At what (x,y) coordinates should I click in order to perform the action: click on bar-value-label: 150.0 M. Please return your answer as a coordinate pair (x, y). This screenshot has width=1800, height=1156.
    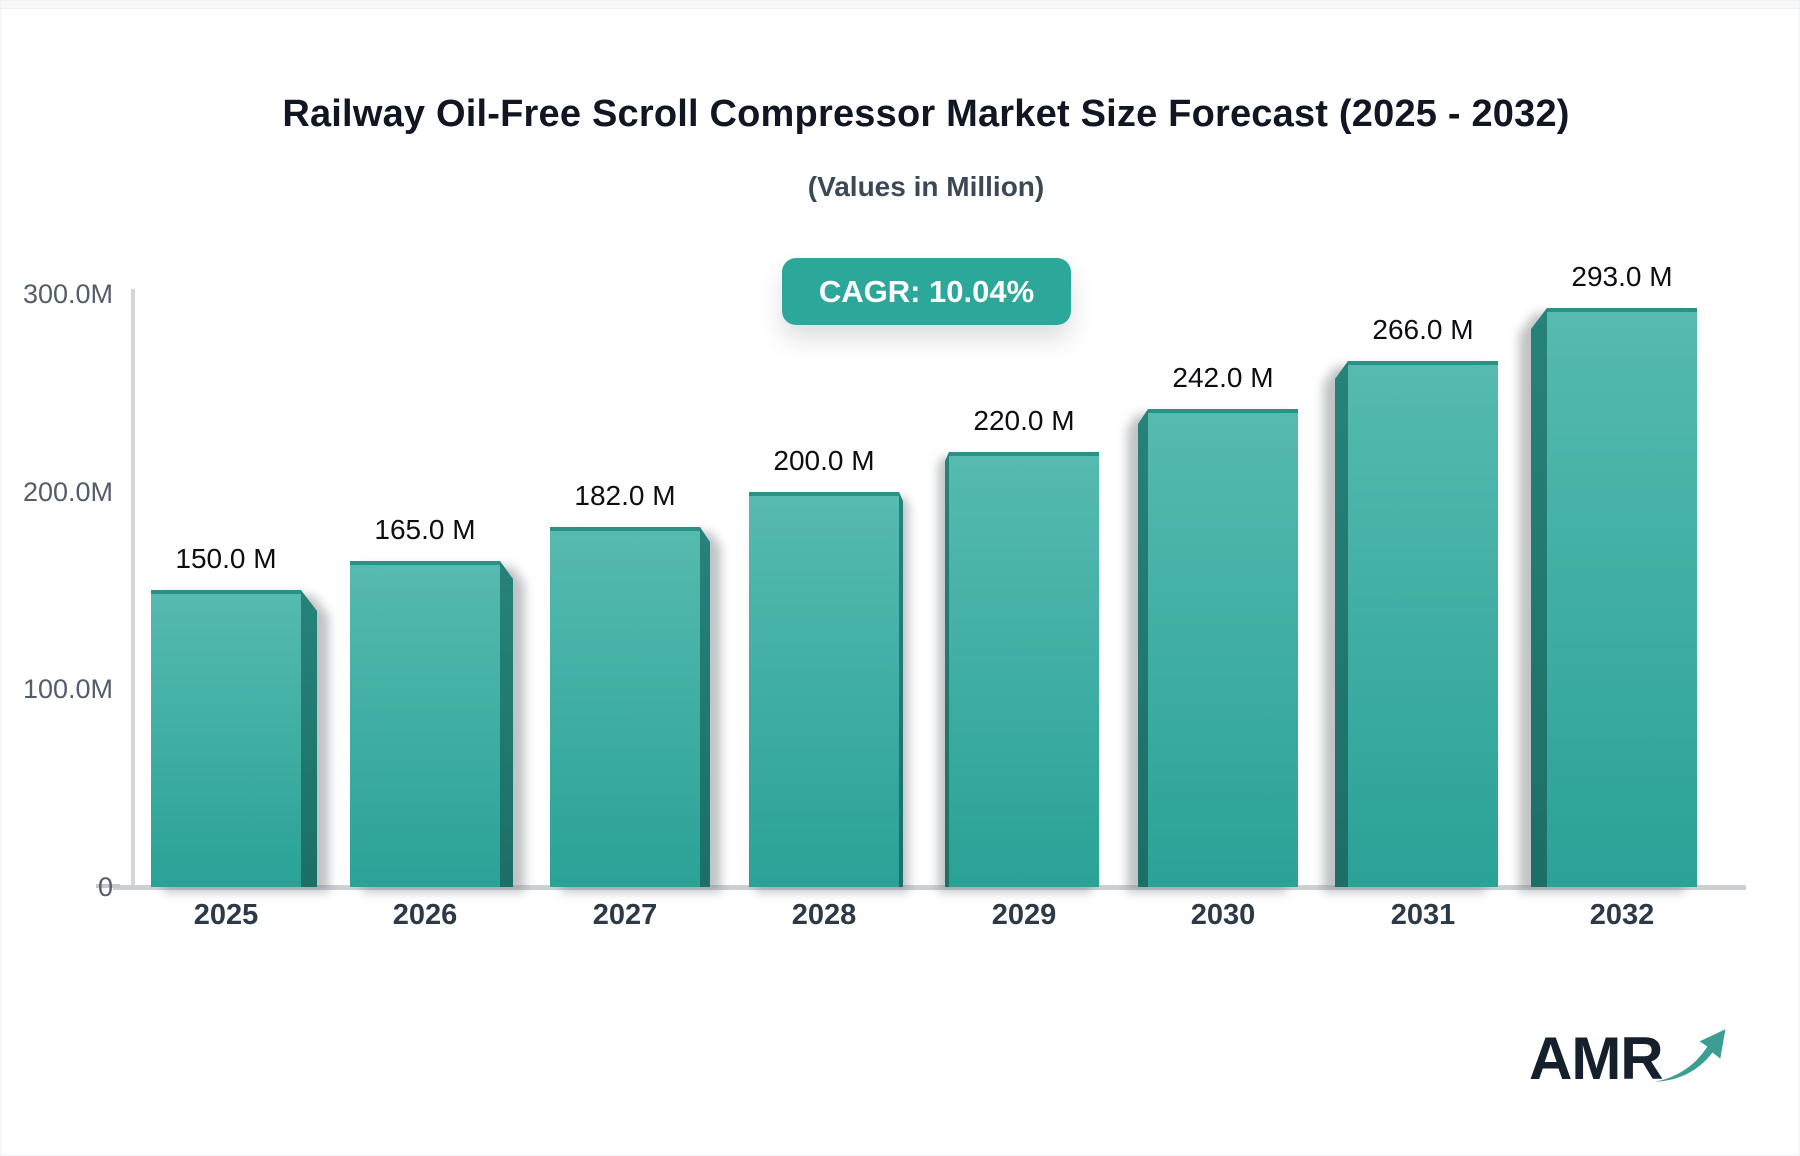
    Looking at the image, I should click on (226, 558).